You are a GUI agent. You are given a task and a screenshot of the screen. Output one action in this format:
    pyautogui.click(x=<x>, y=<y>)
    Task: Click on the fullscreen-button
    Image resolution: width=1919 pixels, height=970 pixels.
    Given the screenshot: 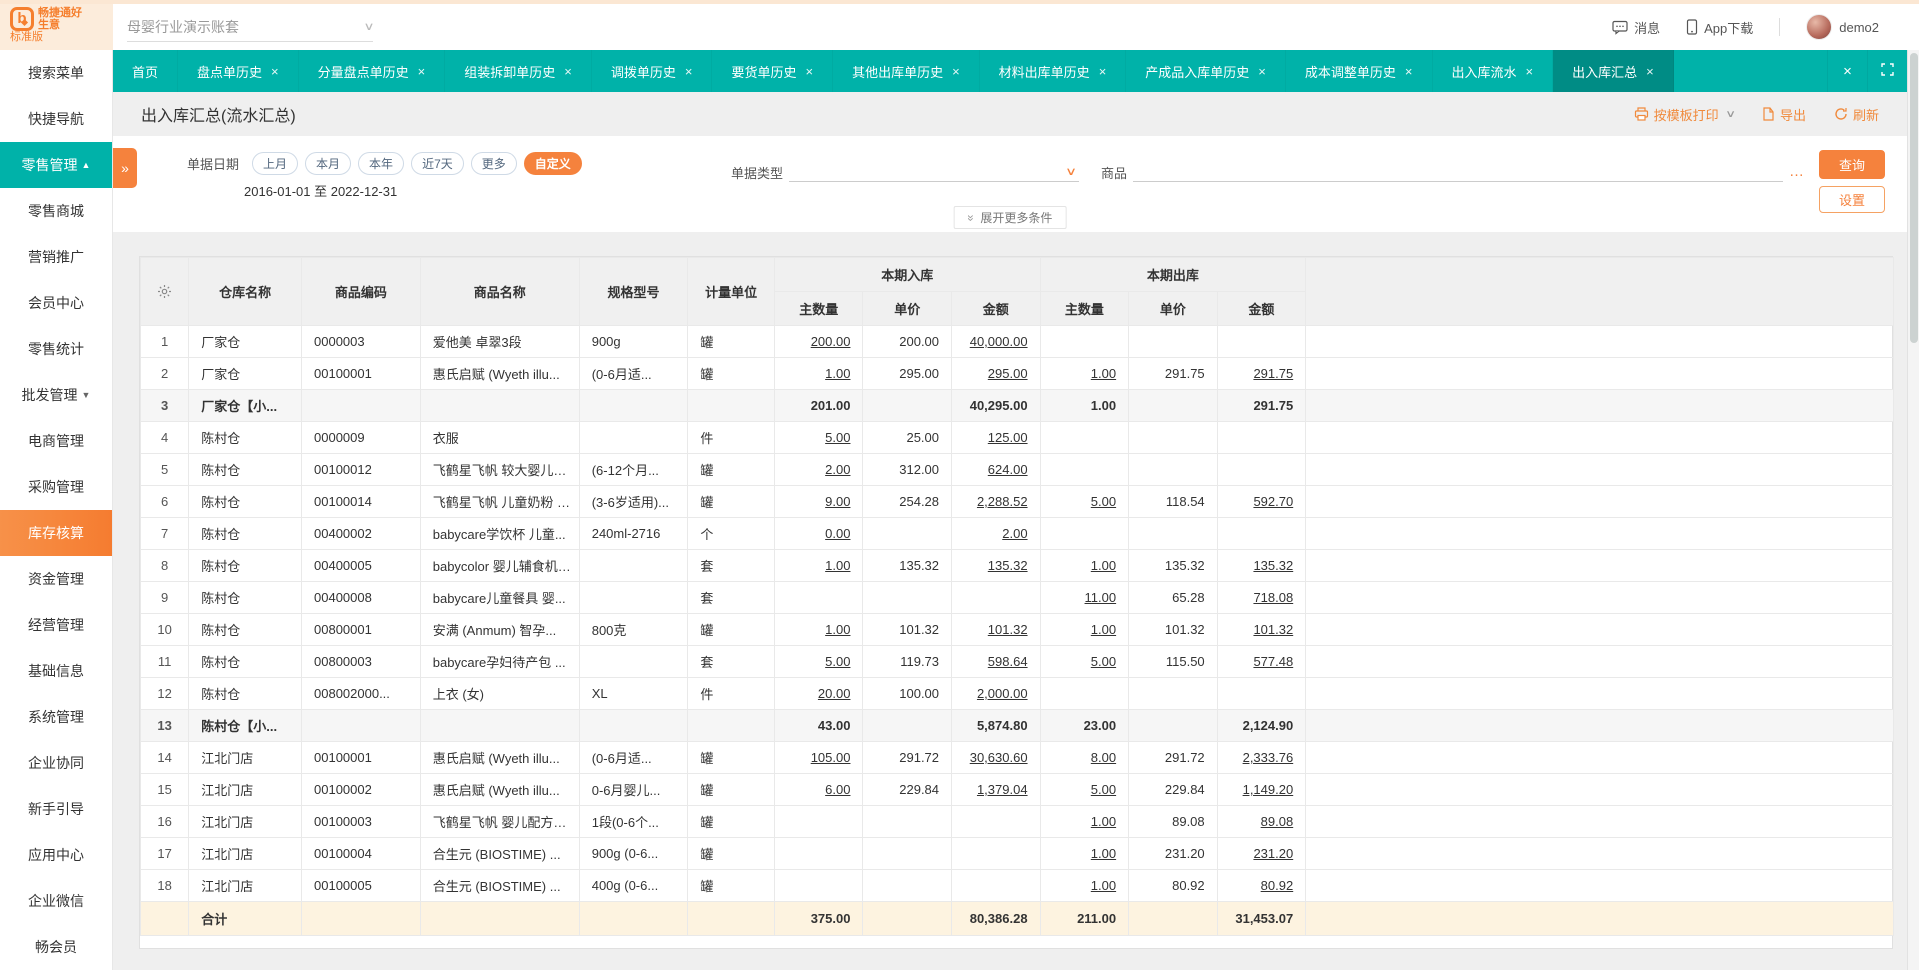 What is the action you would take?
    pyautogui.click(x=1887, y=71)
    